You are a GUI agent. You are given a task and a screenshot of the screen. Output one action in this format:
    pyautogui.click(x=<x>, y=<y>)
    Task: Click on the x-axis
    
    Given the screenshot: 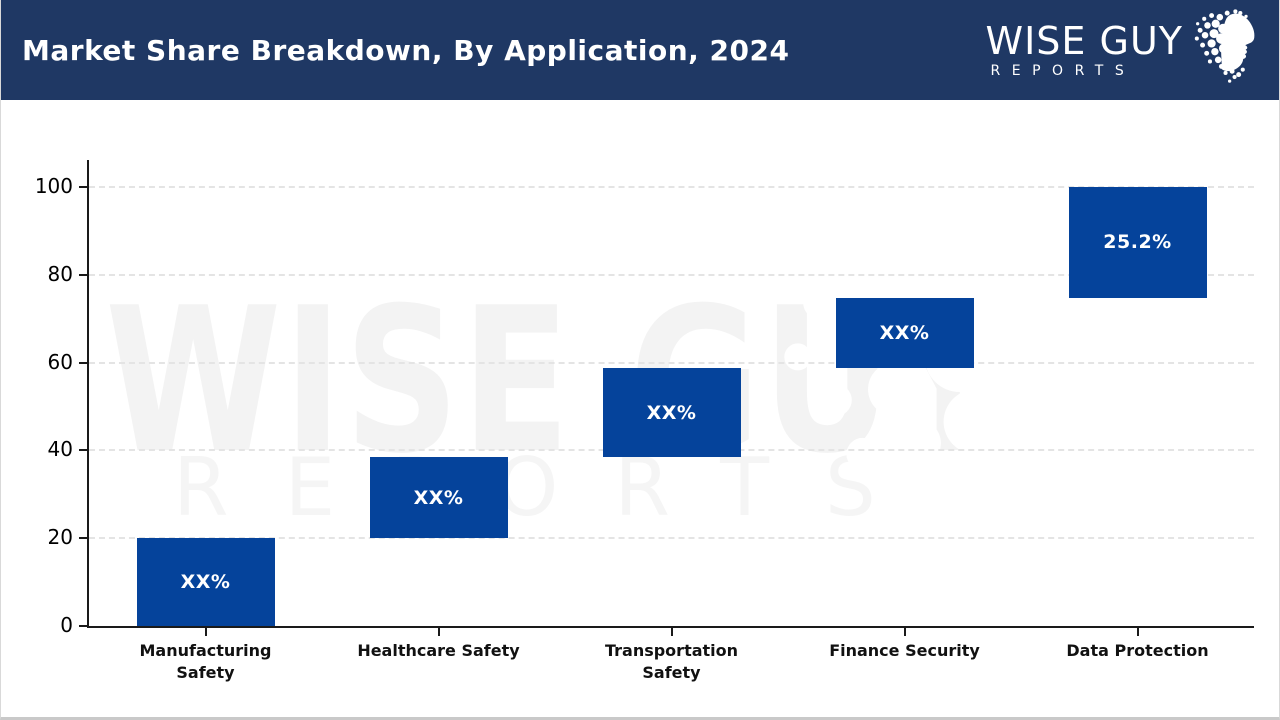 What is the action you would take?
    pyautogui.click(x=670, y=627)
    